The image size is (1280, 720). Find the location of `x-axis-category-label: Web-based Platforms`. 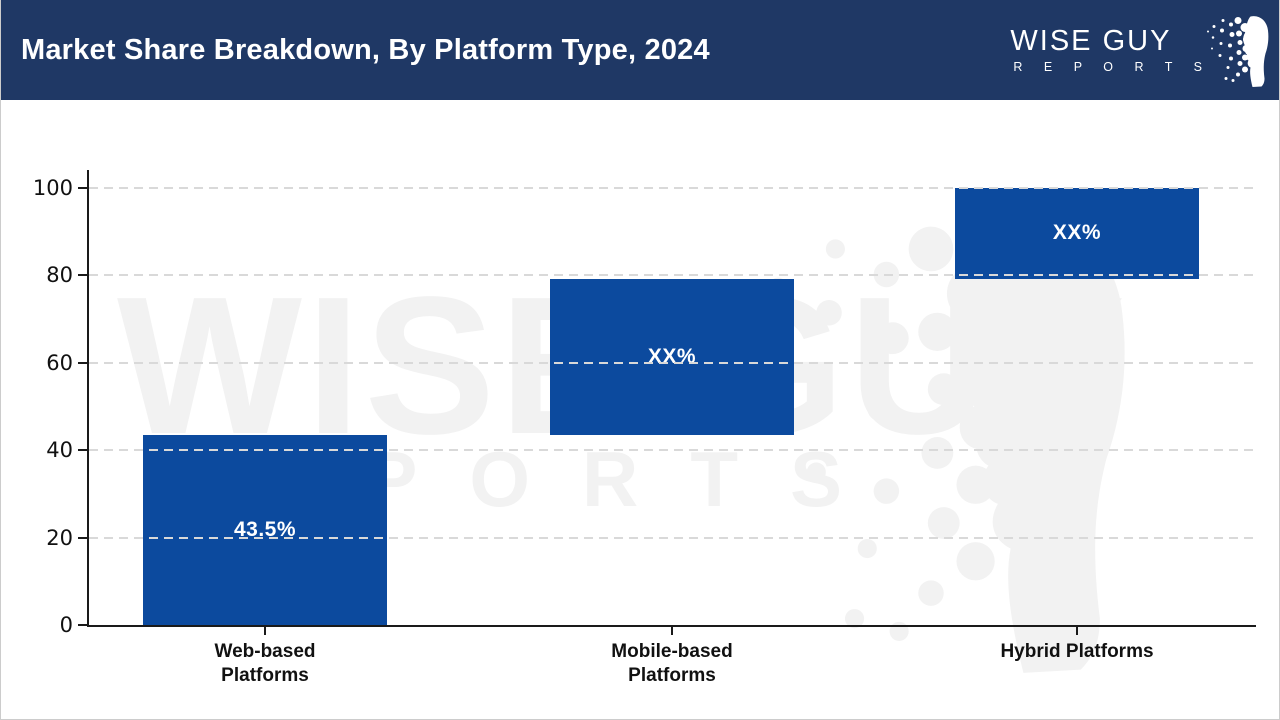

x-axis-category-label: Web-based Platforms is located at coordinates (265, 663).